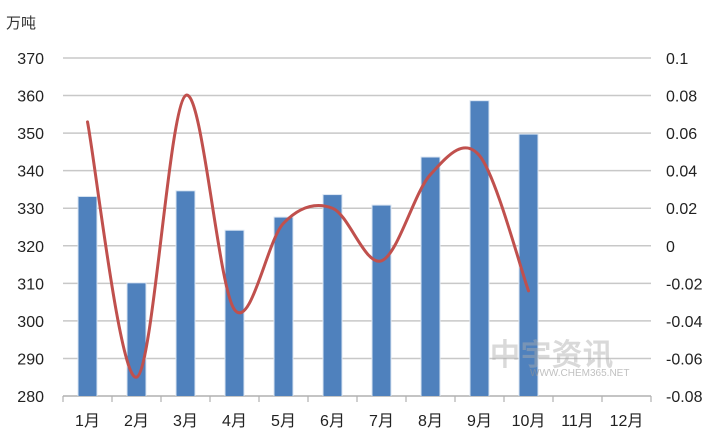 The height and width of the screenshot is (431, 720). What do you see at coordinates (30, 209) in the screenshot?
I see `left-axis-tick: 330` at bounding box center [30, 209].